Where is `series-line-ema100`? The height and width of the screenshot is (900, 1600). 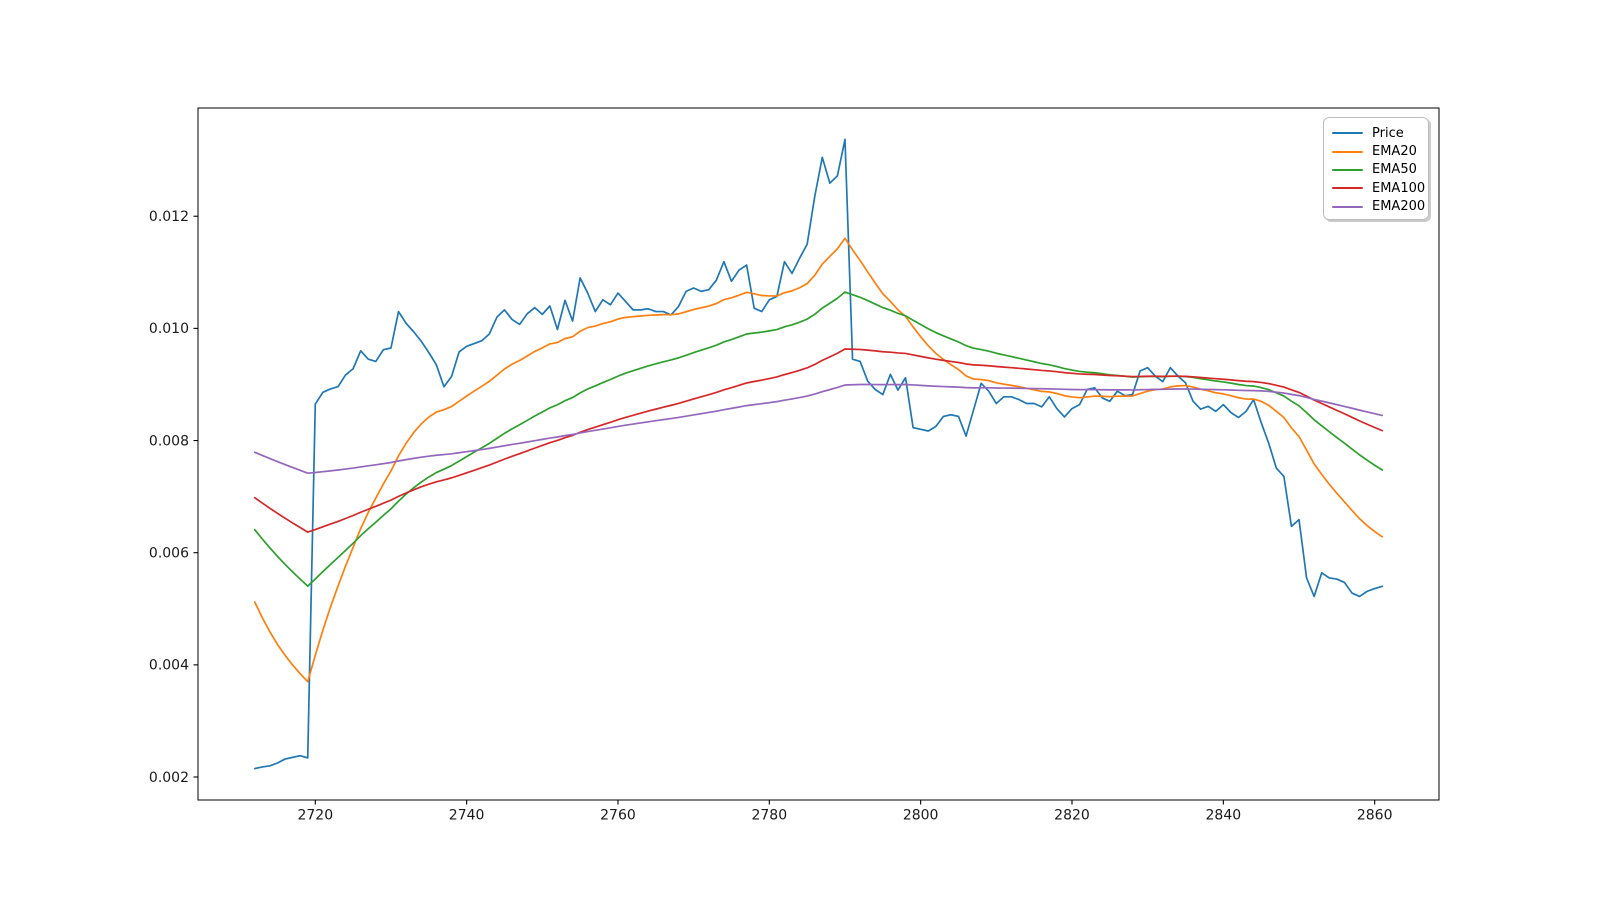
series-line-ema100 is located at coordinates (818, 440).